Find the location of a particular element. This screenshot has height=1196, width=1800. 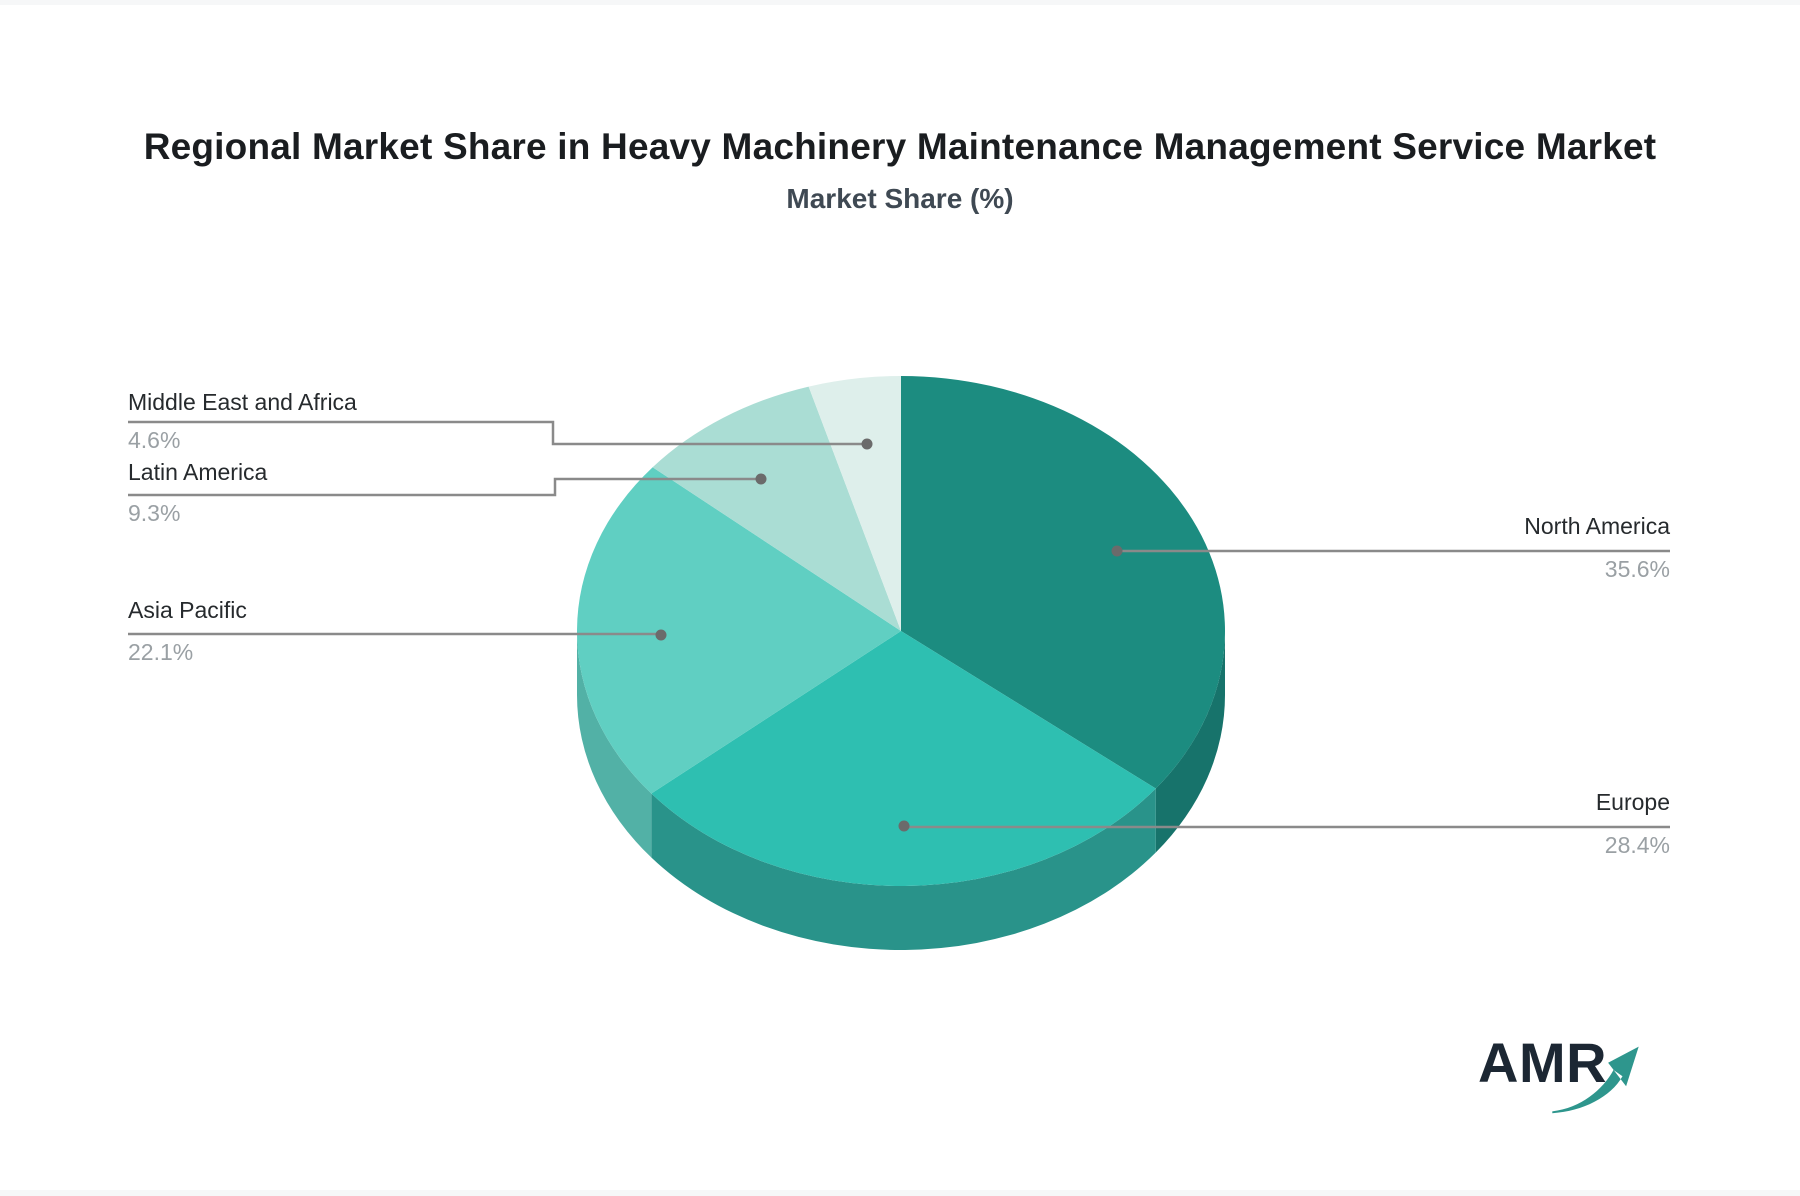

pie-slice-latin-america is located at coordinates (776, 508).